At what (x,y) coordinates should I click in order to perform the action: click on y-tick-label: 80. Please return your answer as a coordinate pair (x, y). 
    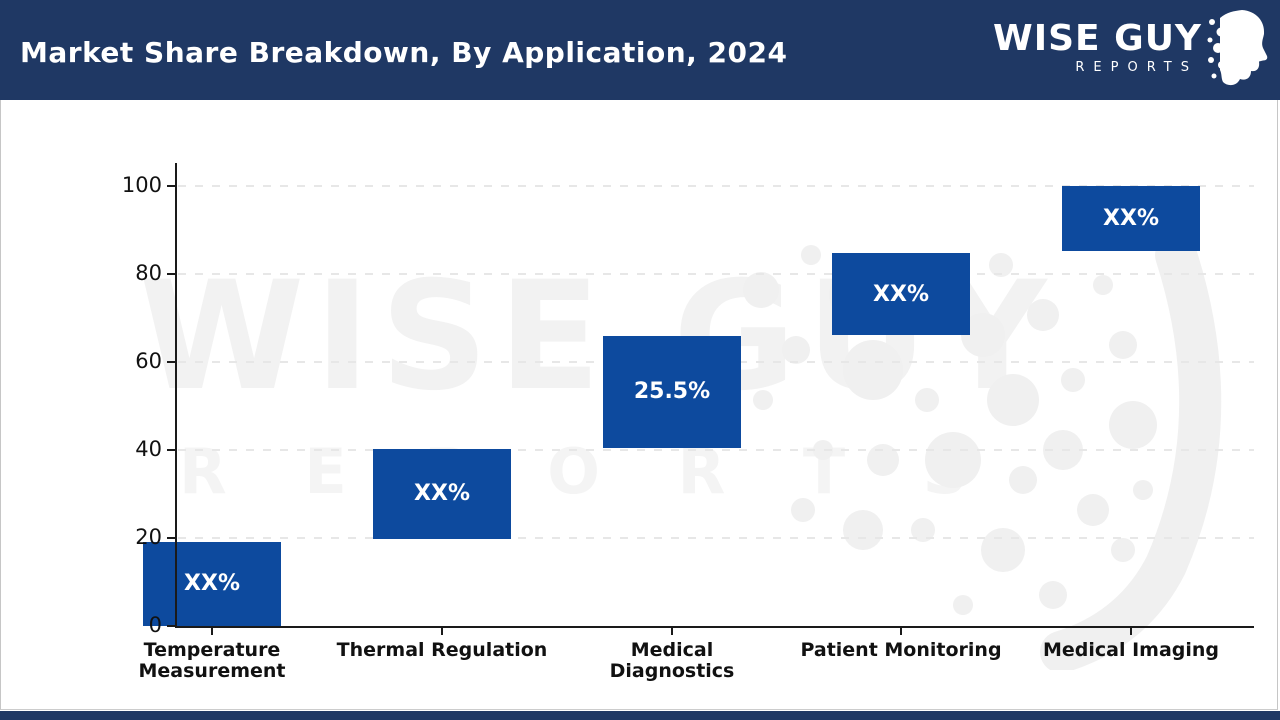
    Looking at the image, I should click on (148, 273).